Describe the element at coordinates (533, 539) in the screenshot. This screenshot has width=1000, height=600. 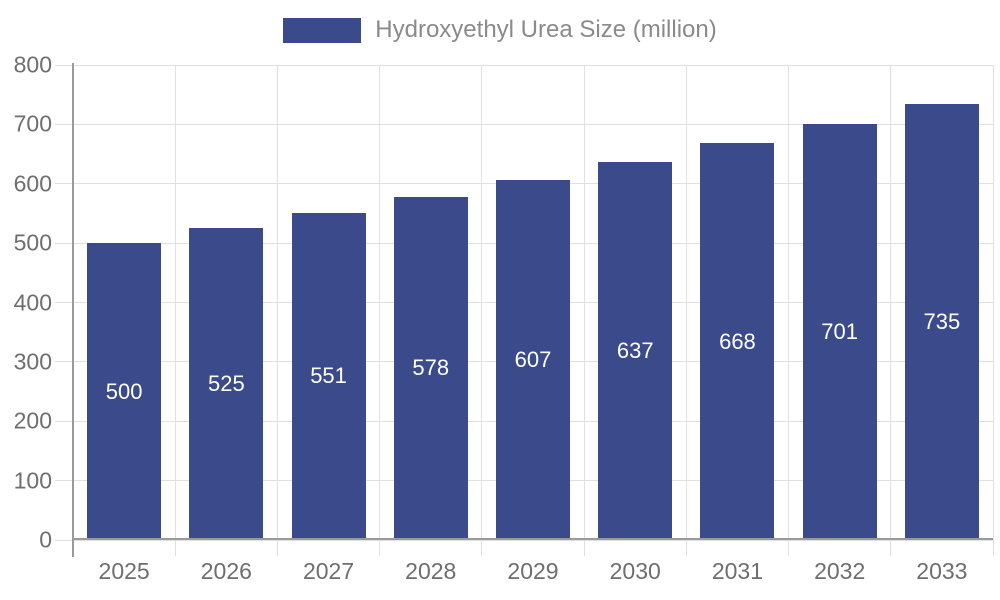
I see `x-axis-line` at that location.